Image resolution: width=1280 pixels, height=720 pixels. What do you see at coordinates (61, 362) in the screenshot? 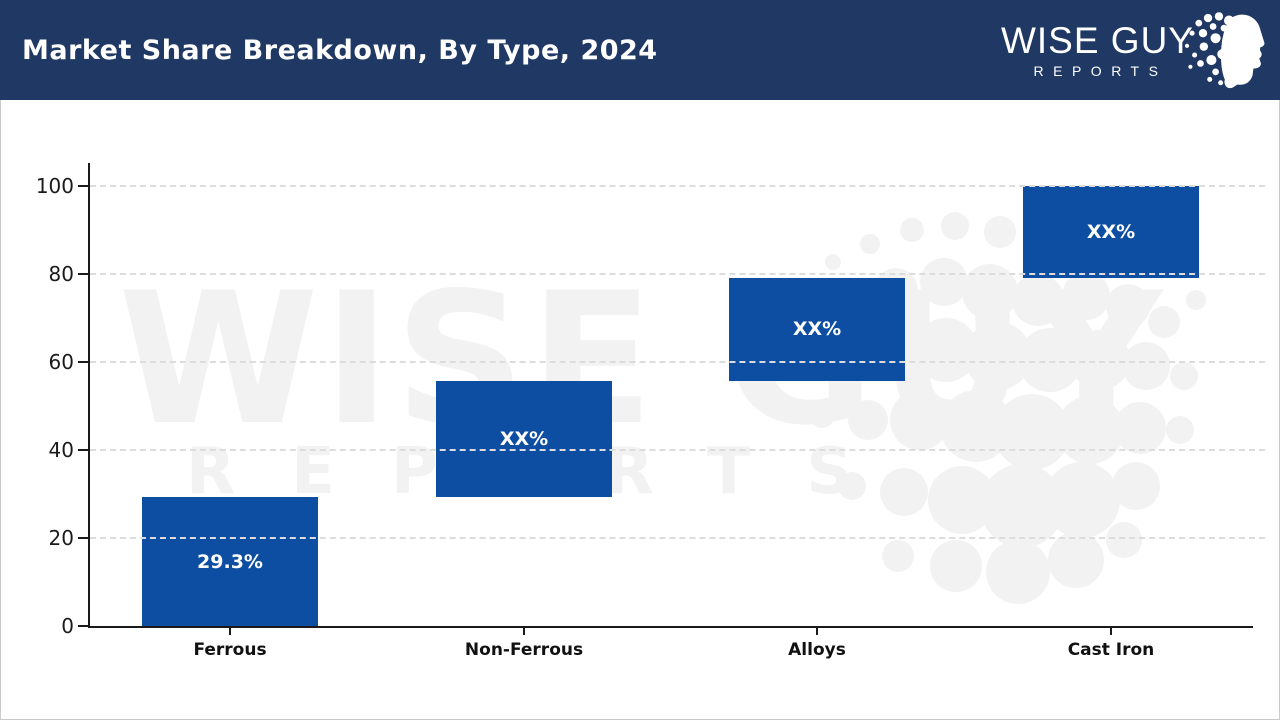
I see `y-tick-label: 60` at bounding box center [61, 362].